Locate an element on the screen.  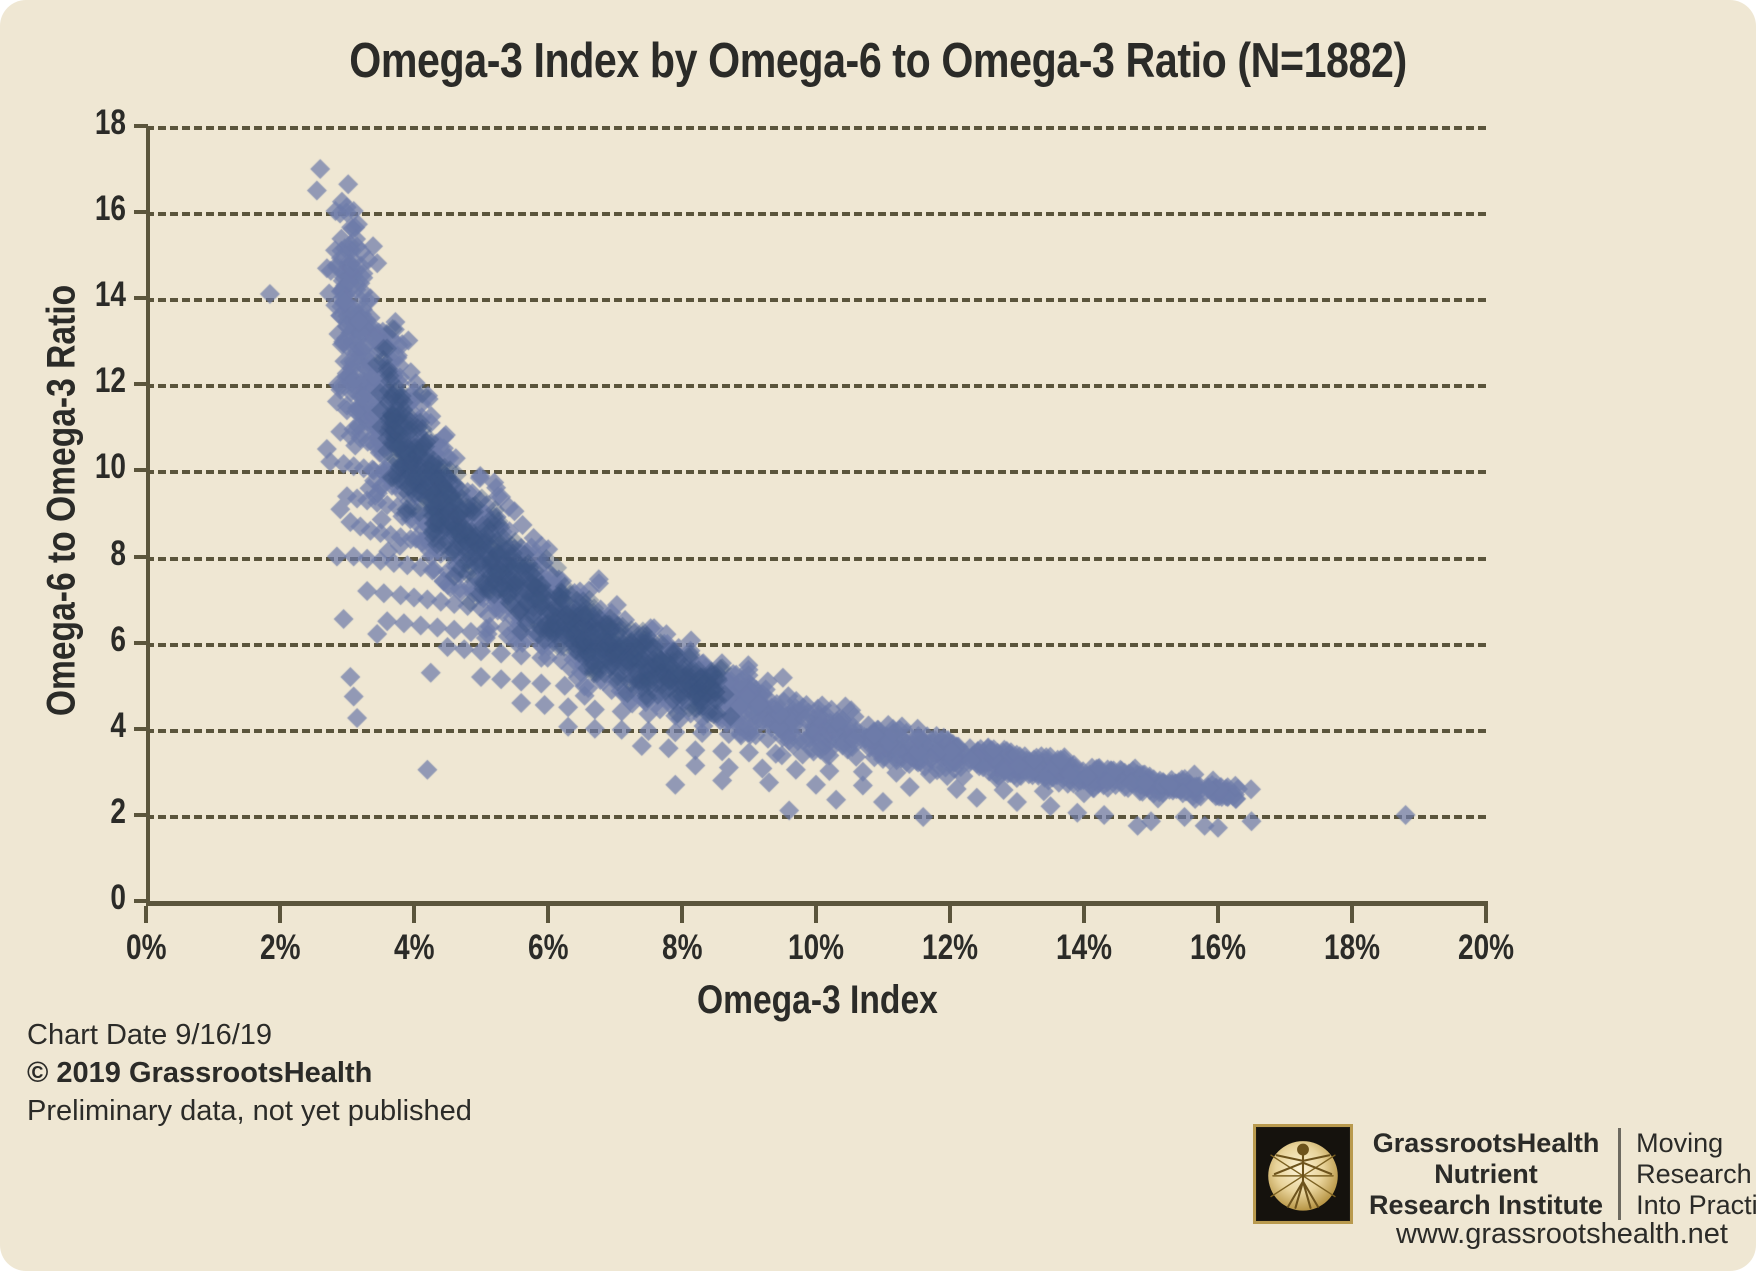
x-tick-label-14%: 14% is located at coordinates (1084, 947).